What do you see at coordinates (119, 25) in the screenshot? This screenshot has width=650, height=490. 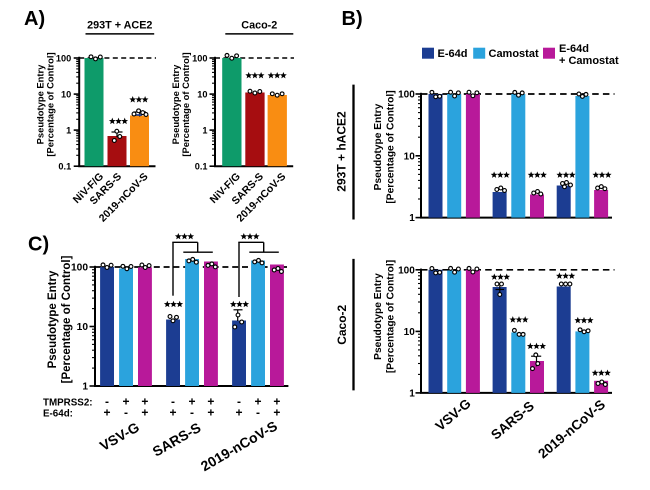 I see `svg-text: 293T + ACE2` at bounding box center [119, 25].